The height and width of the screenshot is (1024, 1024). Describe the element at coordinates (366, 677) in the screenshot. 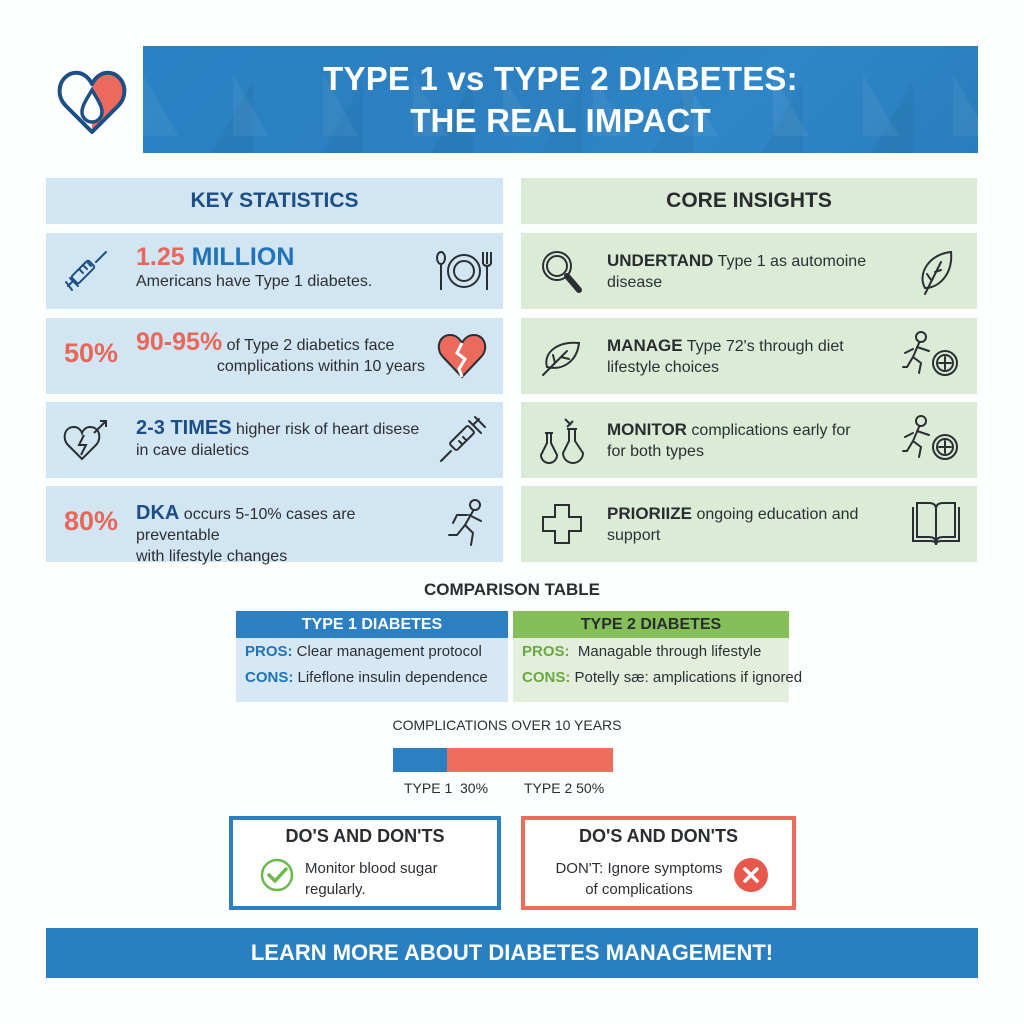

I see `type1-cons: CONS: Lifeflone insulin dependence` at that location.